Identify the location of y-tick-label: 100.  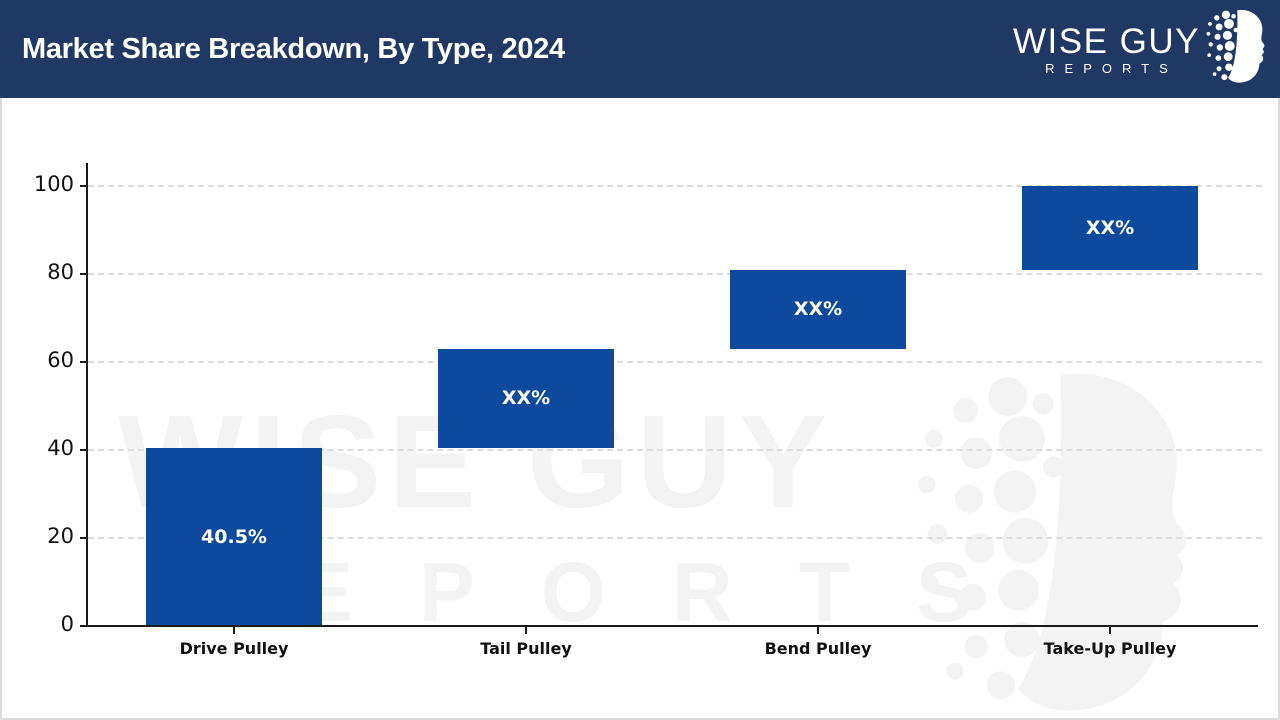
(53, 184).